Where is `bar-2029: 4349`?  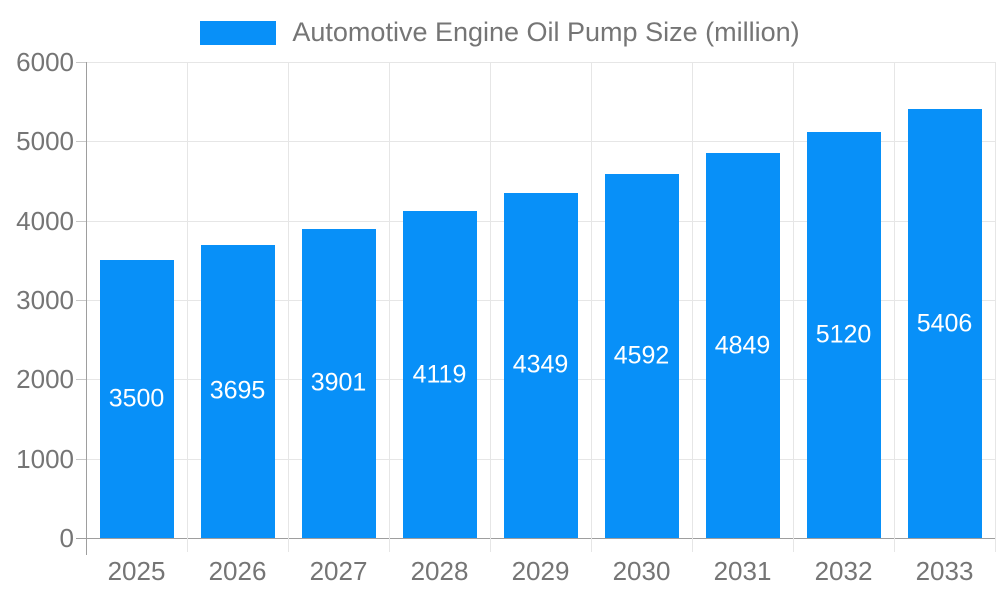
bar-2029: 4349 is located at coordinates (540, 365).